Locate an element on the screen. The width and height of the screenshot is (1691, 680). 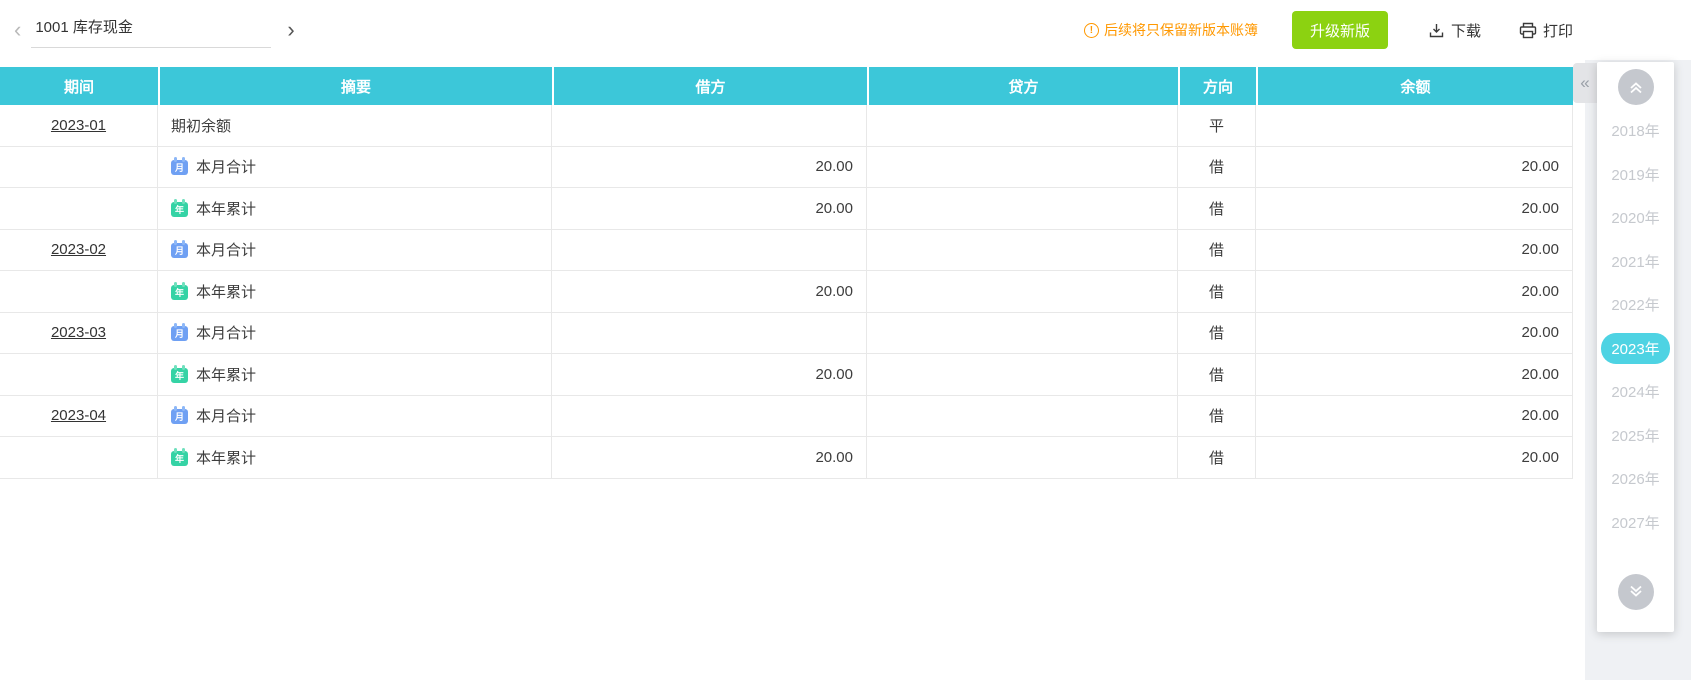
debit-cell: 20.00 is located at coordinates (709, 457).